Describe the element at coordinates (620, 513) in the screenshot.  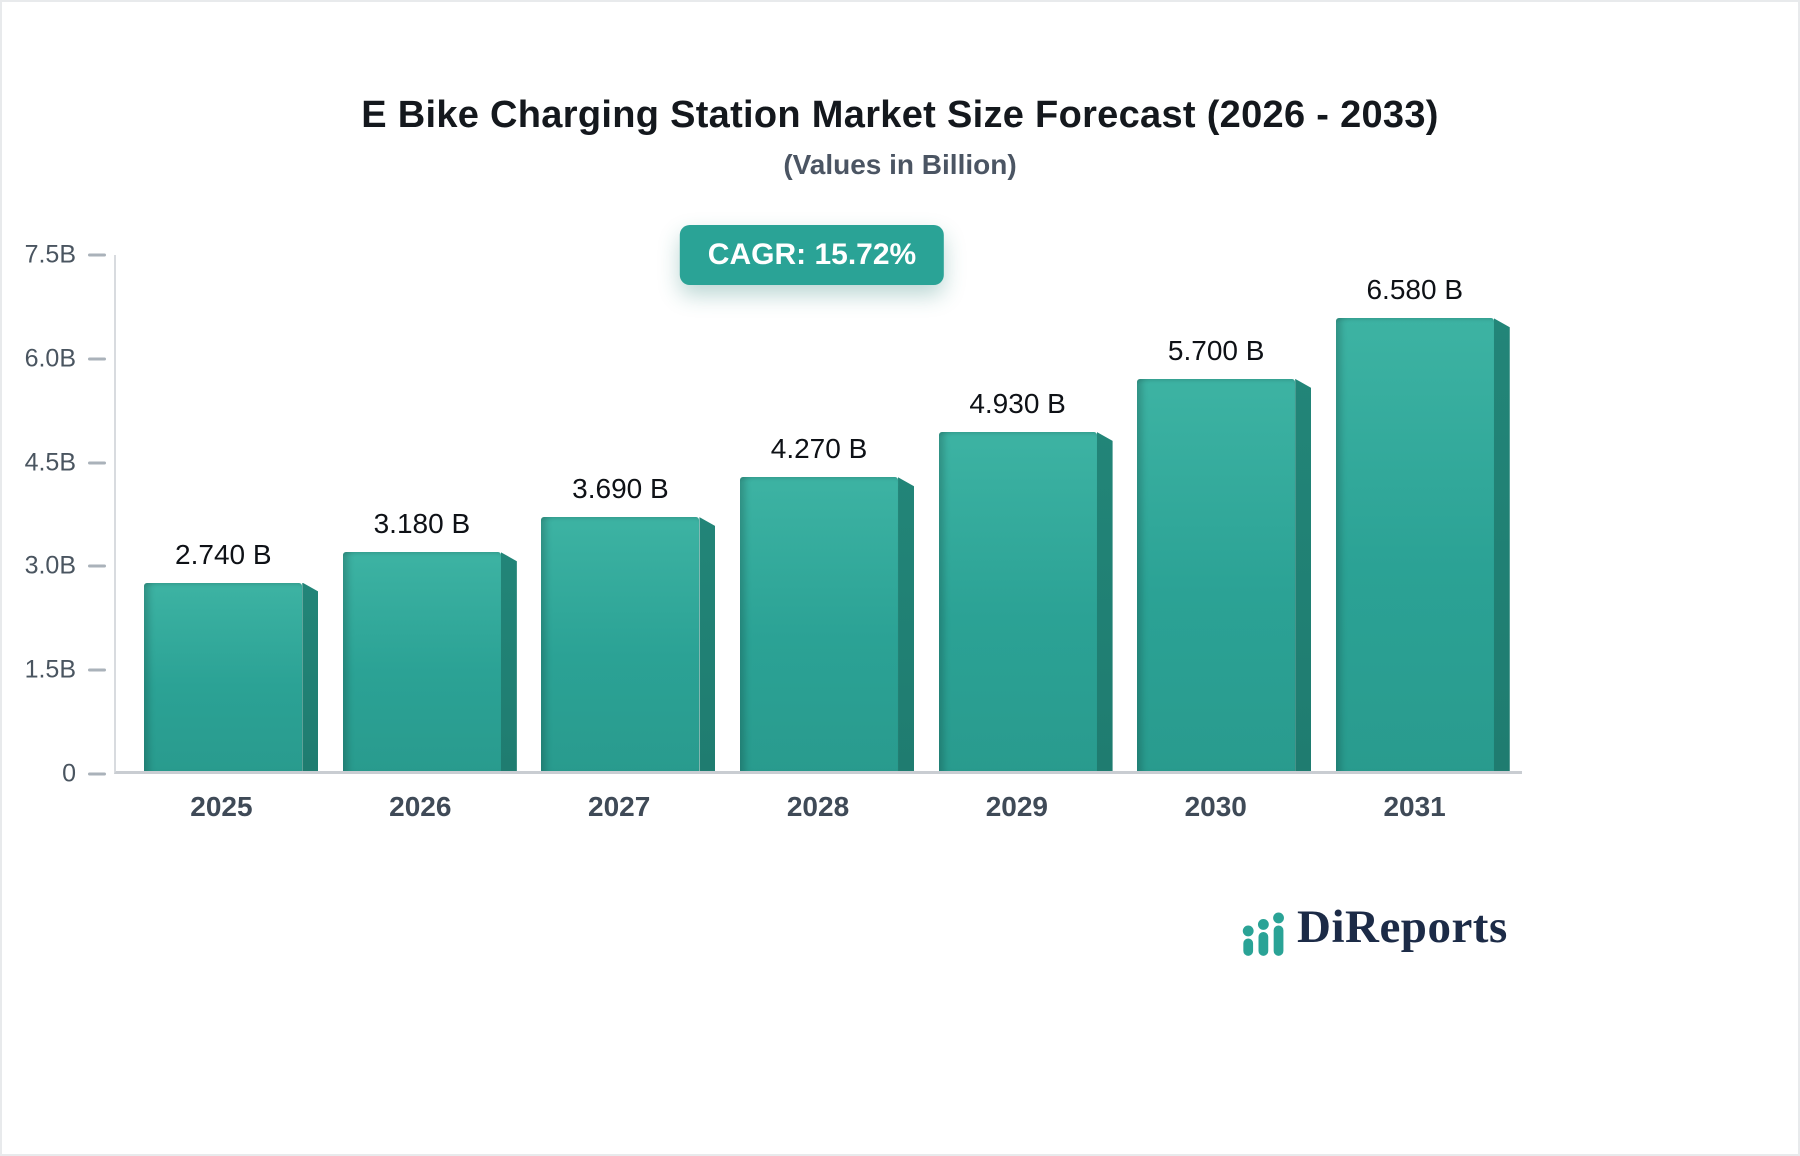
I see `bar-group: 3.690 B` at that location.